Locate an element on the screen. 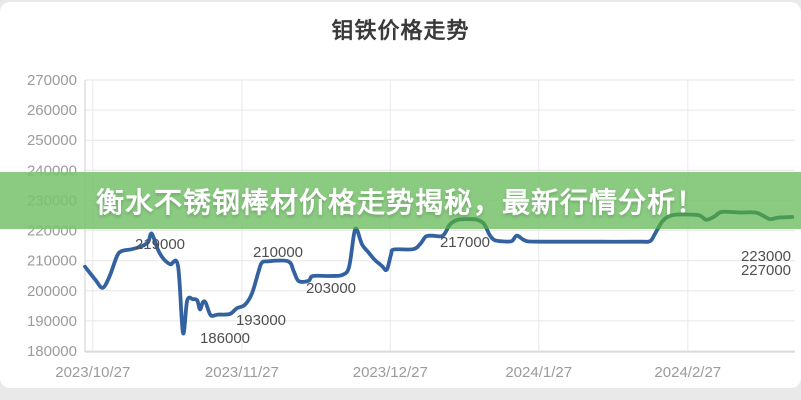 The height and width of the screenshot is (400, 801). x-axis-tick-label: 2024/1/27 is located at coordinates (538, 372).